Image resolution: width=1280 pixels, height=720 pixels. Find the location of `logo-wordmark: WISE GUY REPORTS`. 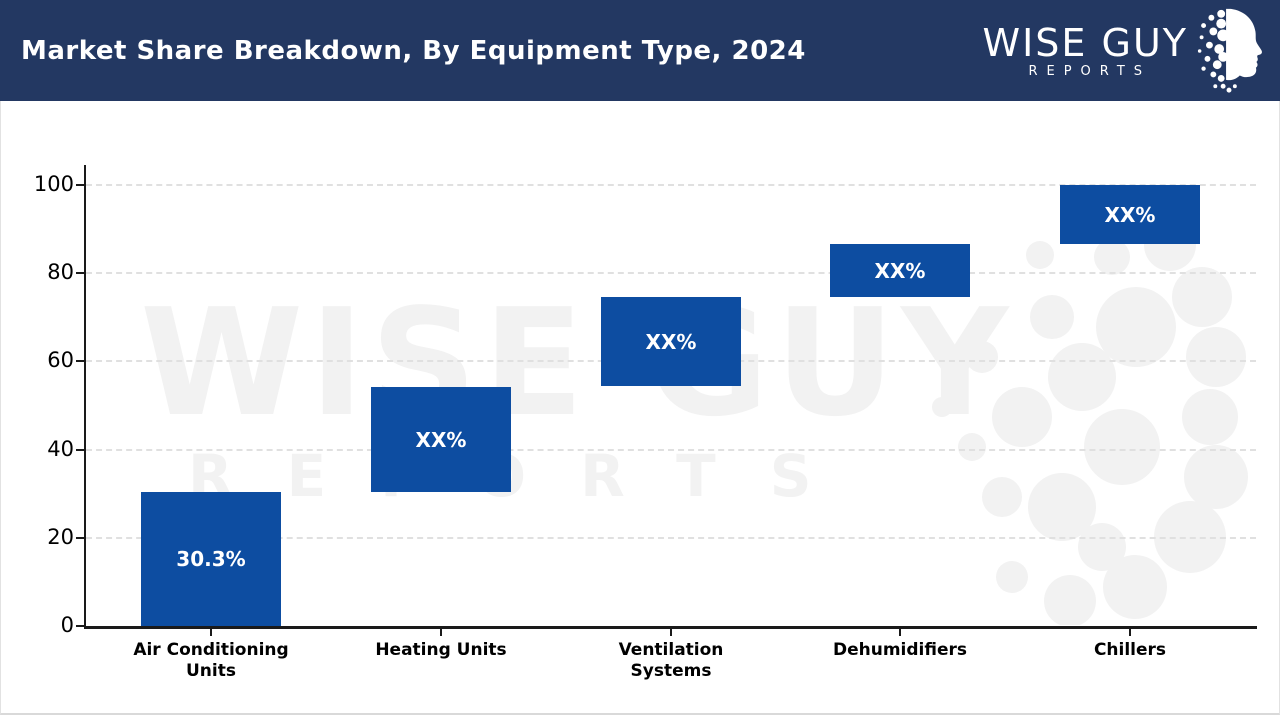

logo-wordmark: WISE GUY REPORTS is located at coordinates (1085, 51).